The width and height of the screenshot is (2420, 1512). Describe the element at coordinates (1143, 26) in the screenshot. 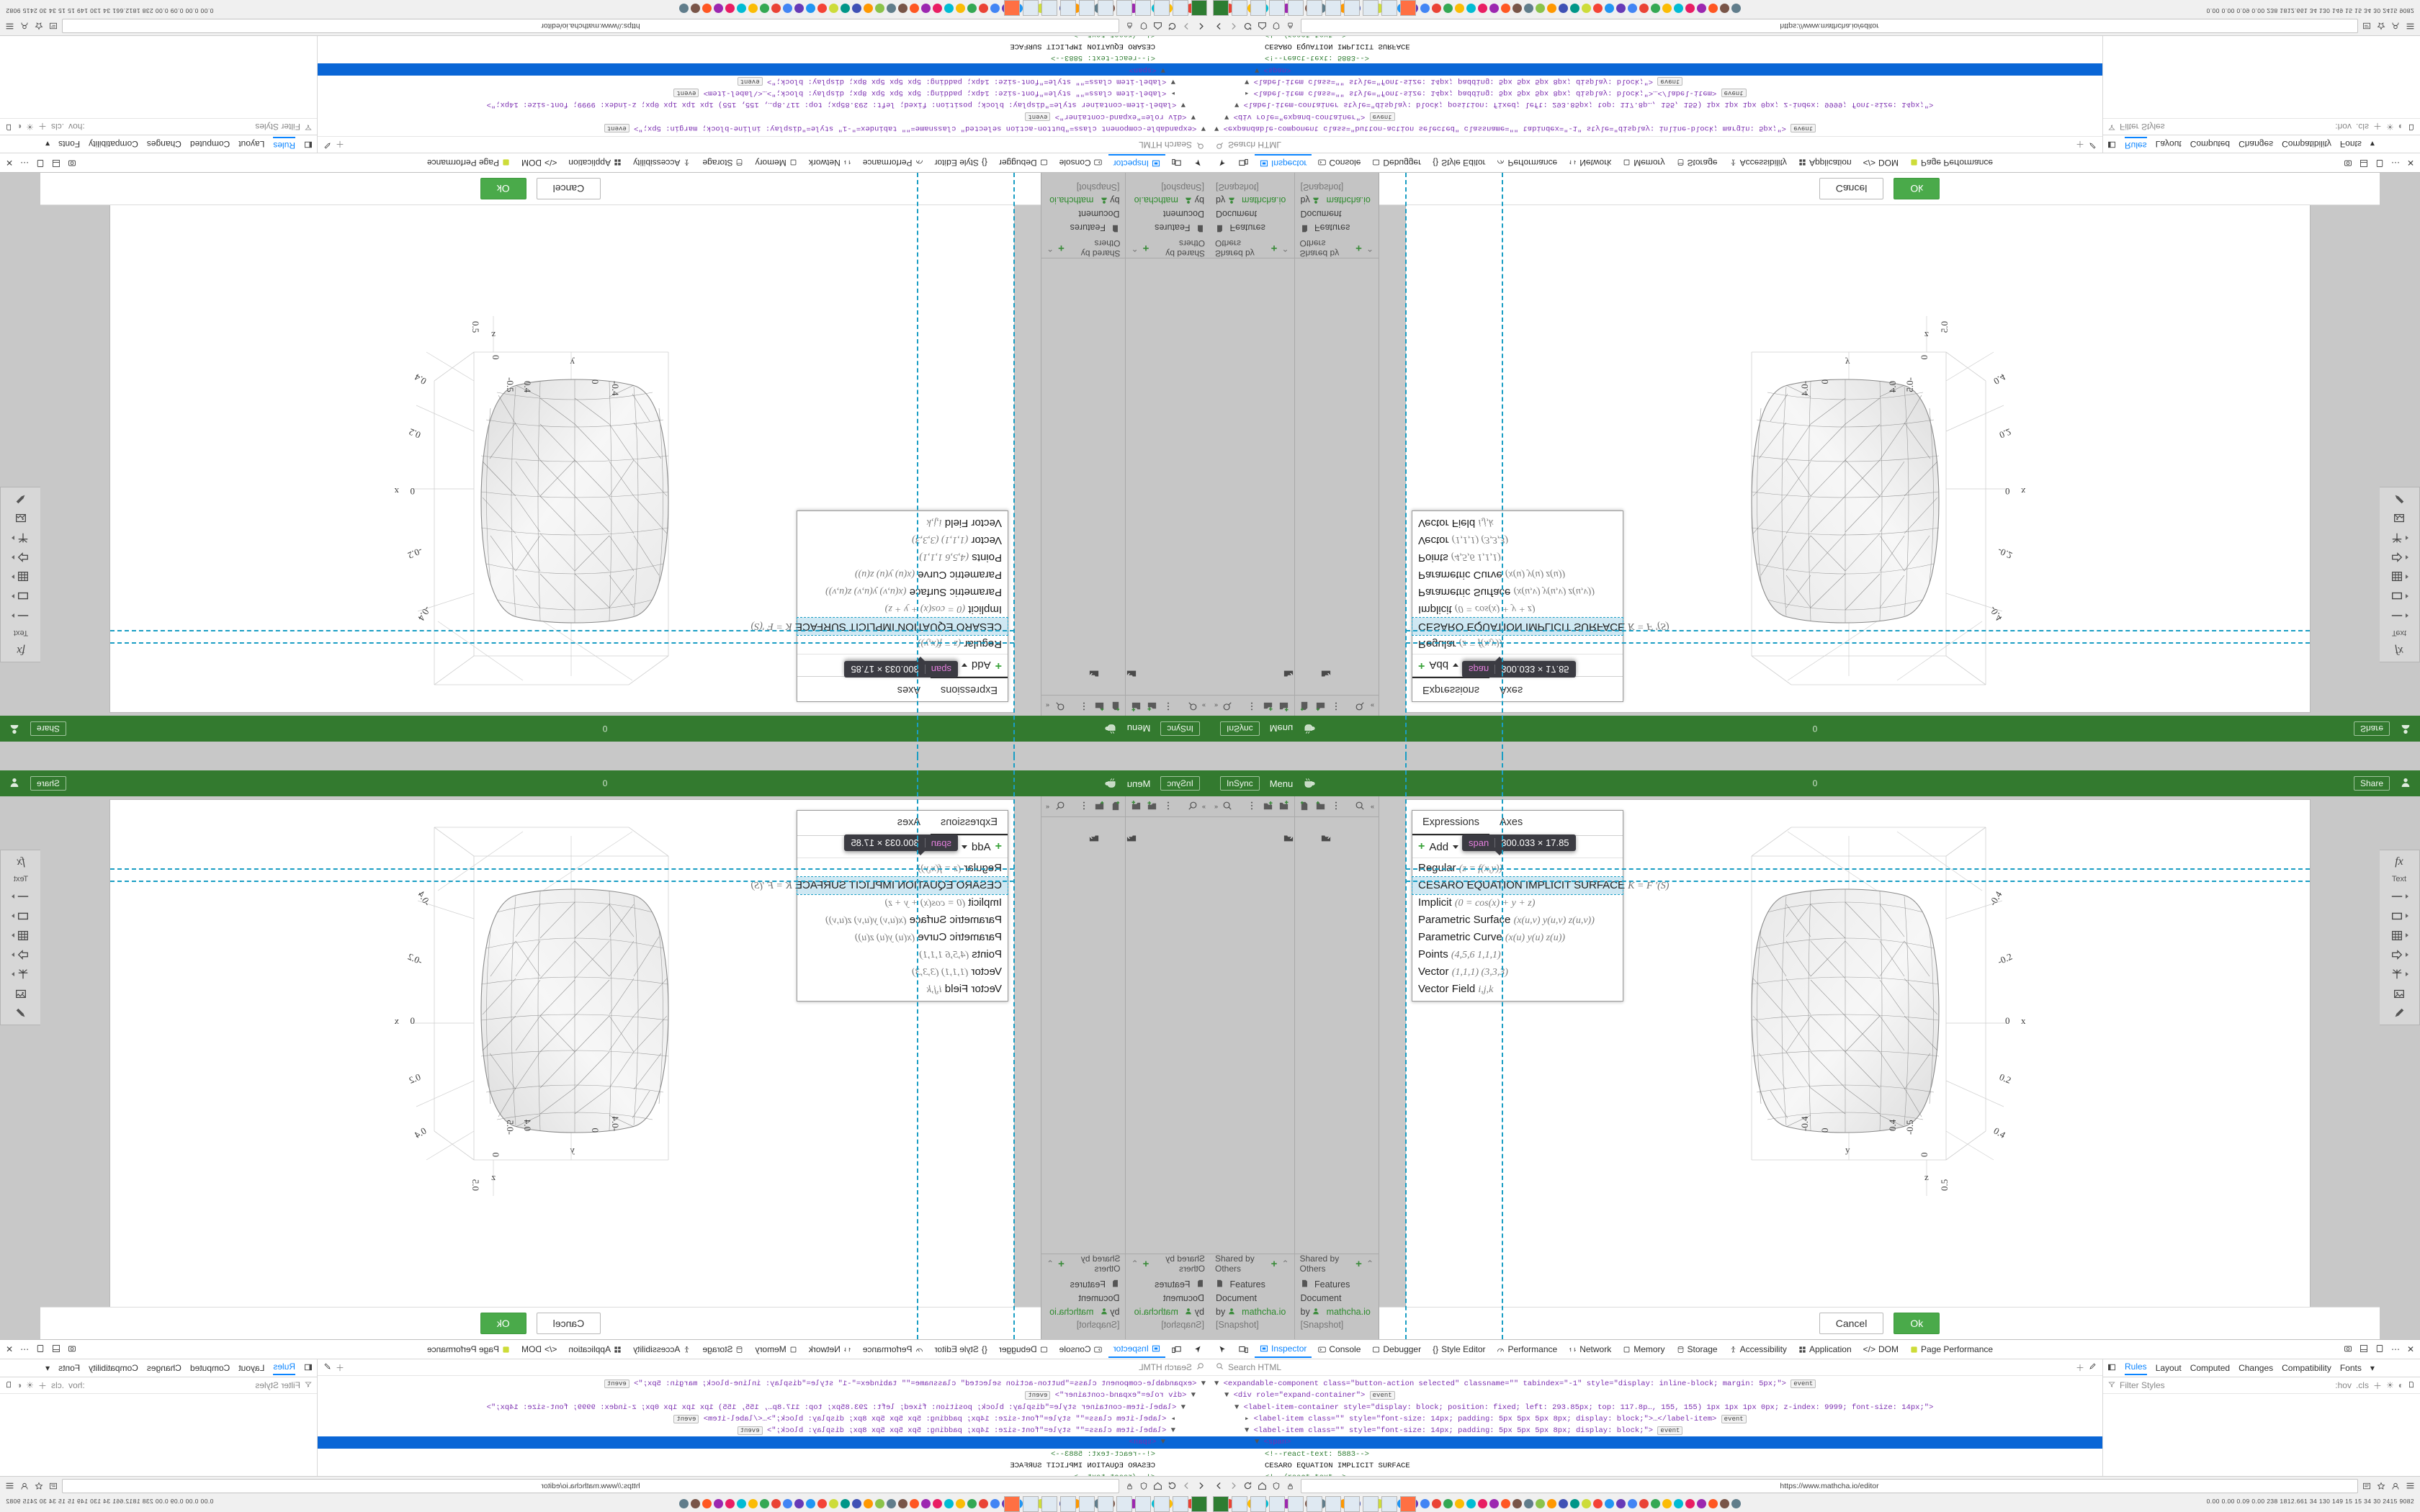

I see `shield-icon` at that location.